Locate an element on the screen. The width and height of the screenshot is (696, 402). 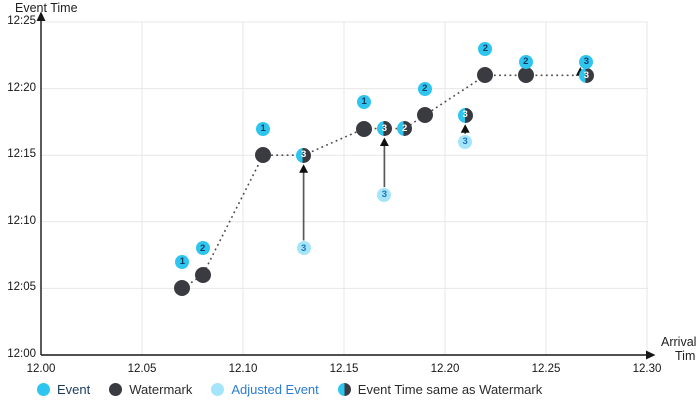
x-axis-title-line1: Arrival is located at coordinates (678, 342).